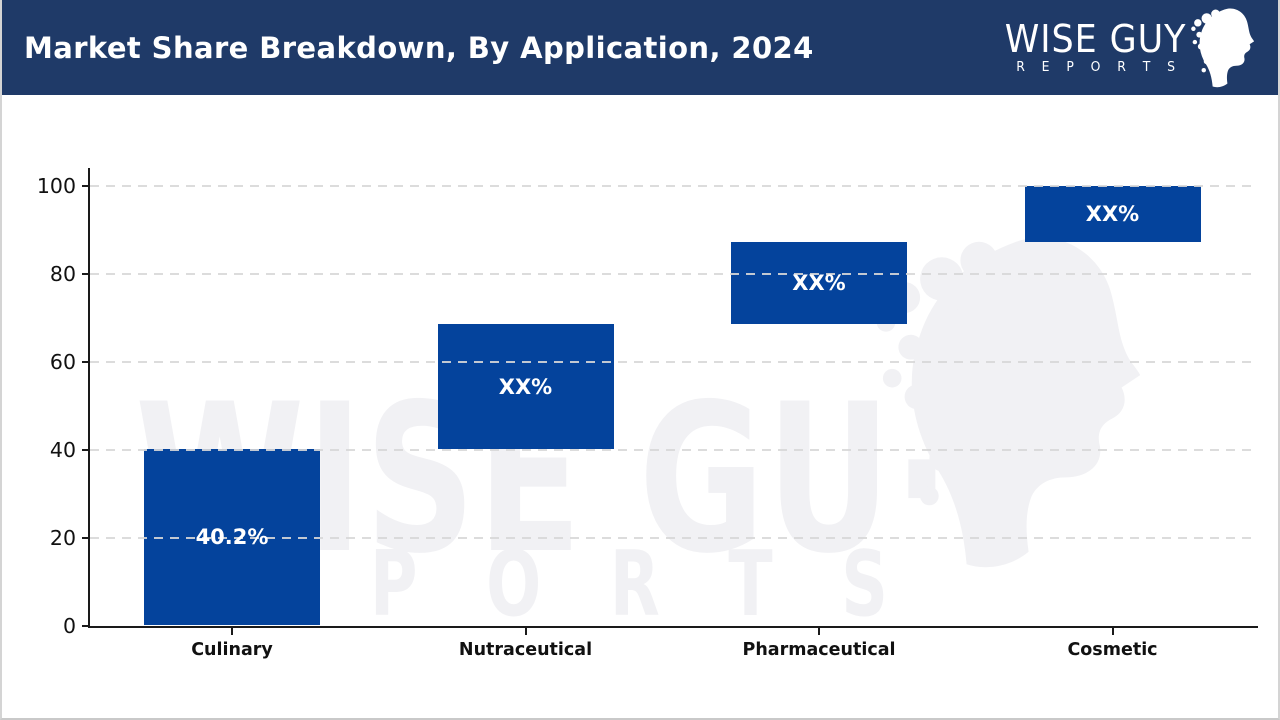 The image size is (1280, 720). I want to click on x-category-label-cosmetic: Cosmetic, so click(1112, 649).